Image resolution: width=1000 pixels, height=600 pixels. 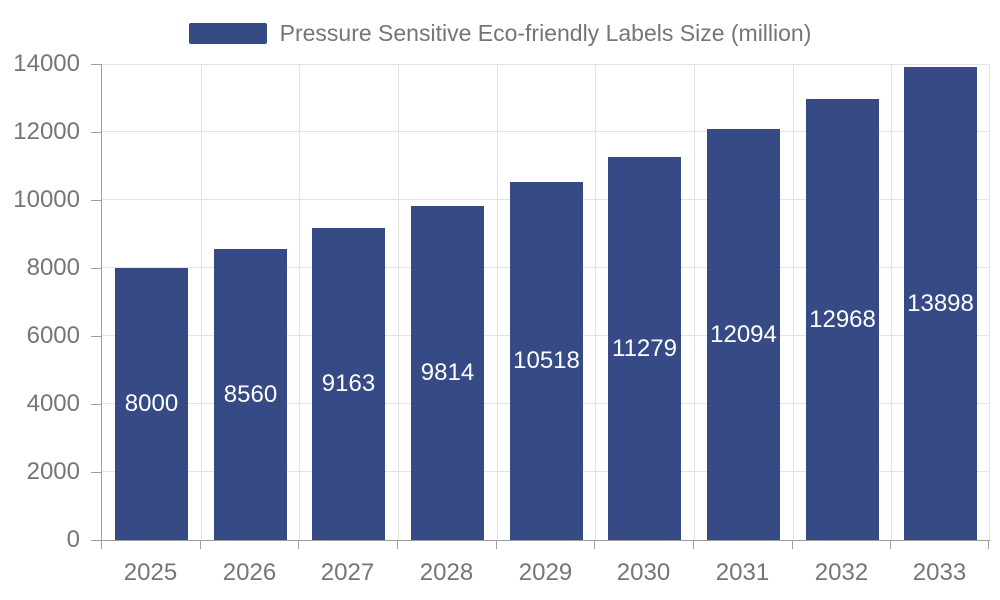 What do you see at coordinates (841, 572) in the screenshot?
I see `x-tick-label: 2032` at bounding box center [841, 572].